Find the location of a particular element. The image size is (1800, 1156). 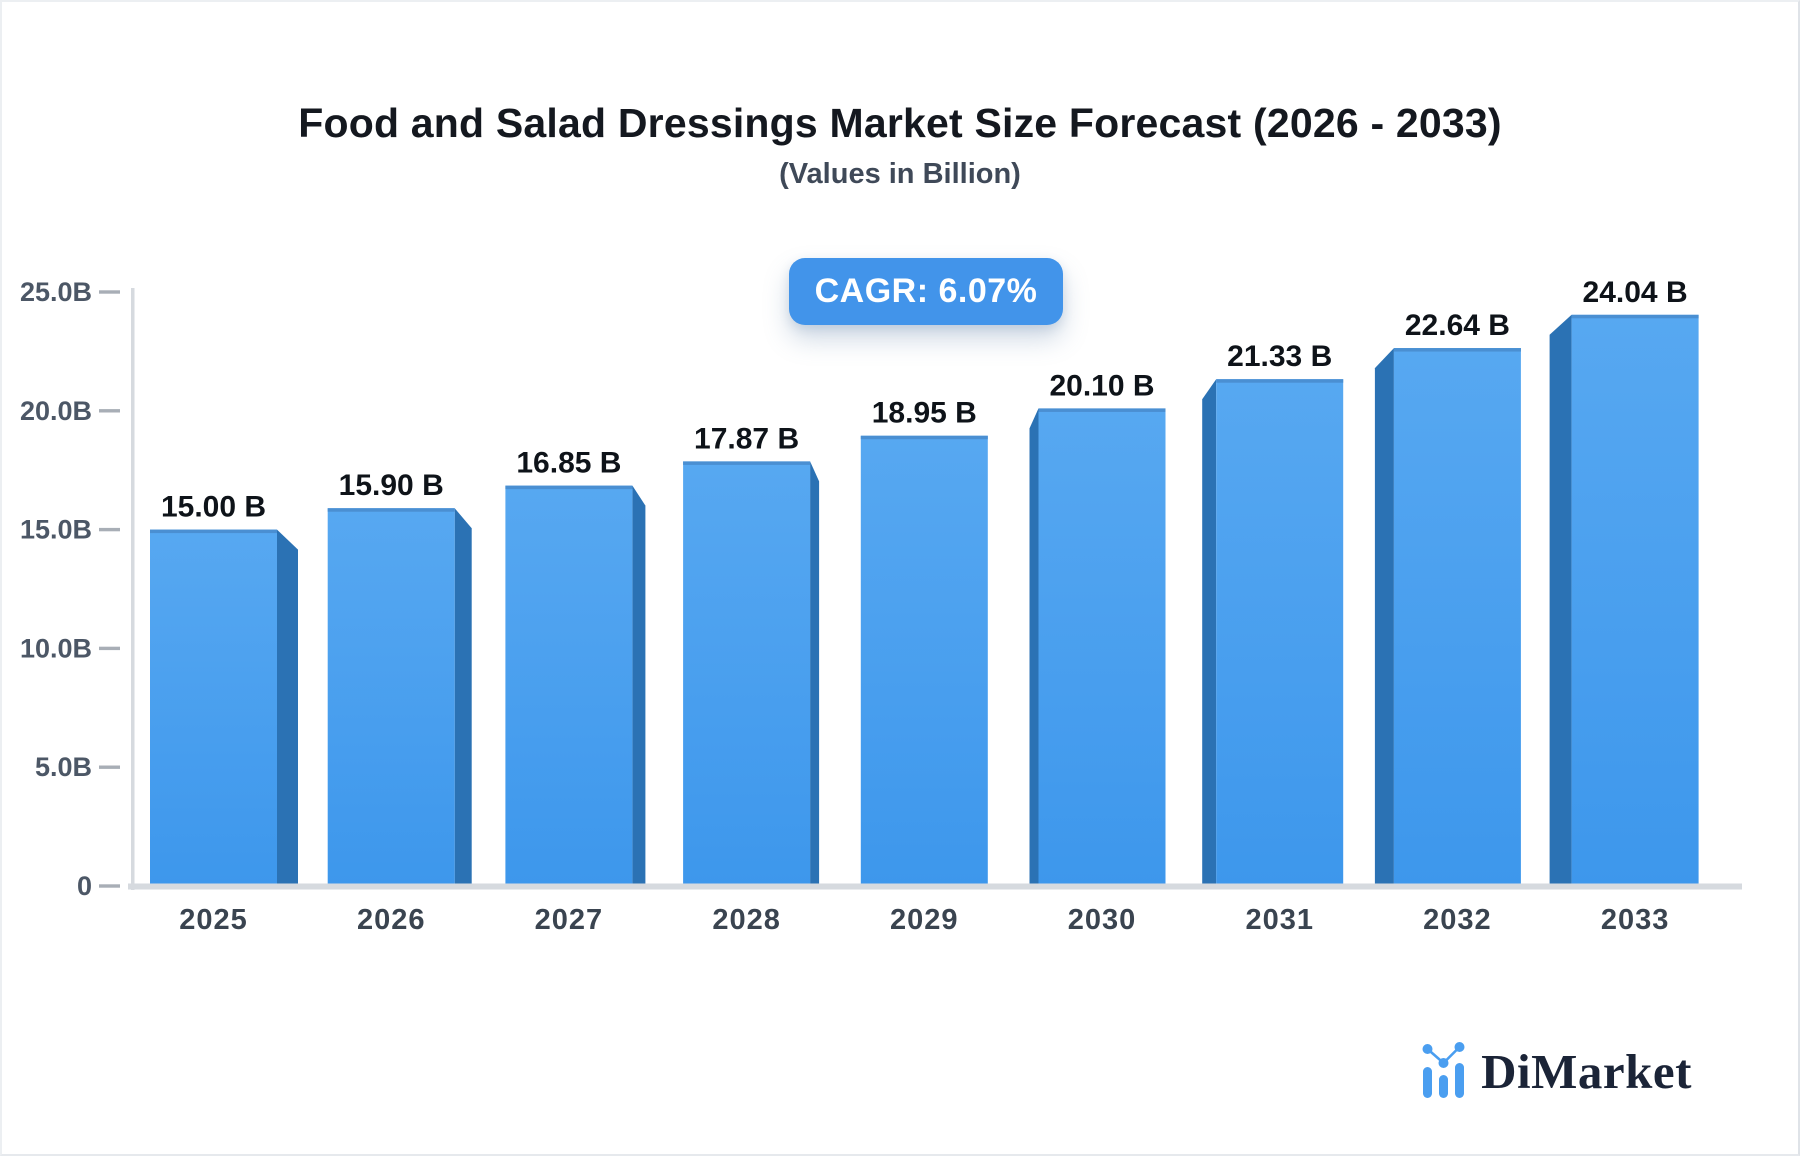

x-axis-label: 2033 is located at coordinates (1635, 920).